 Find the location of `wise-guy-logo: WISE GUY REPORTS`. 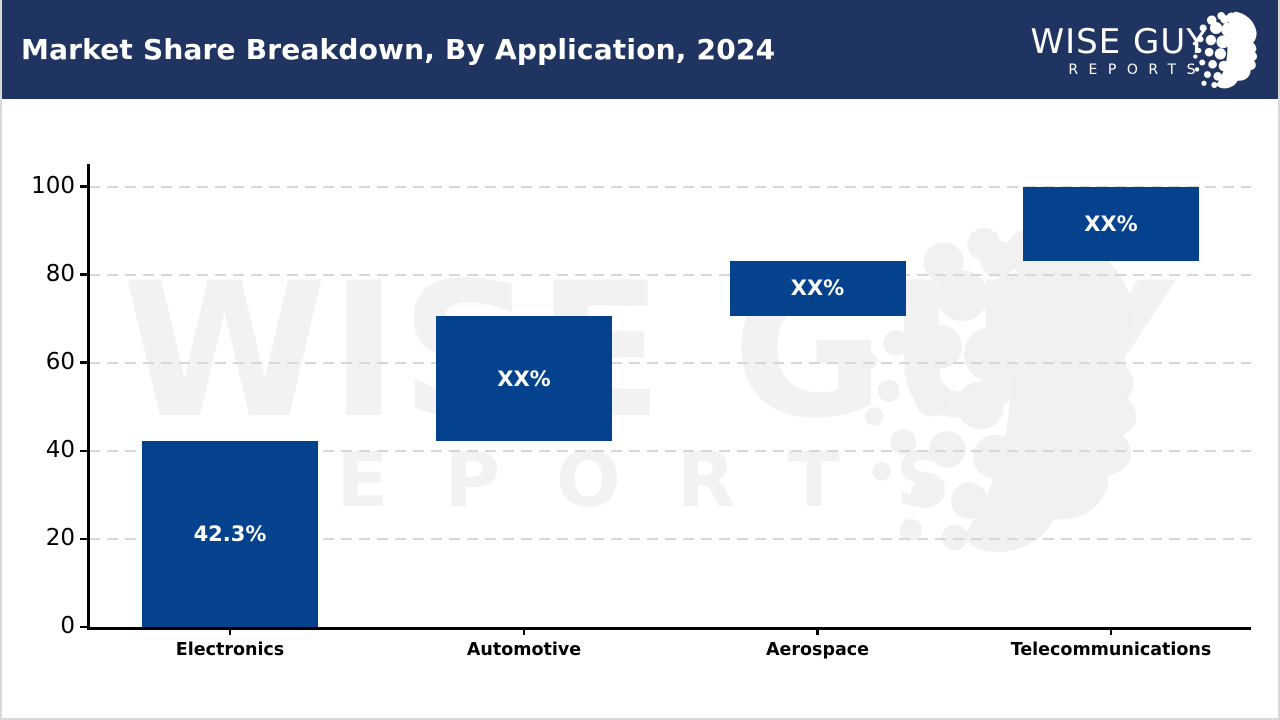

wise-guy-logo: WISE GUY REPORTS is located at coordinates (1135, 50).